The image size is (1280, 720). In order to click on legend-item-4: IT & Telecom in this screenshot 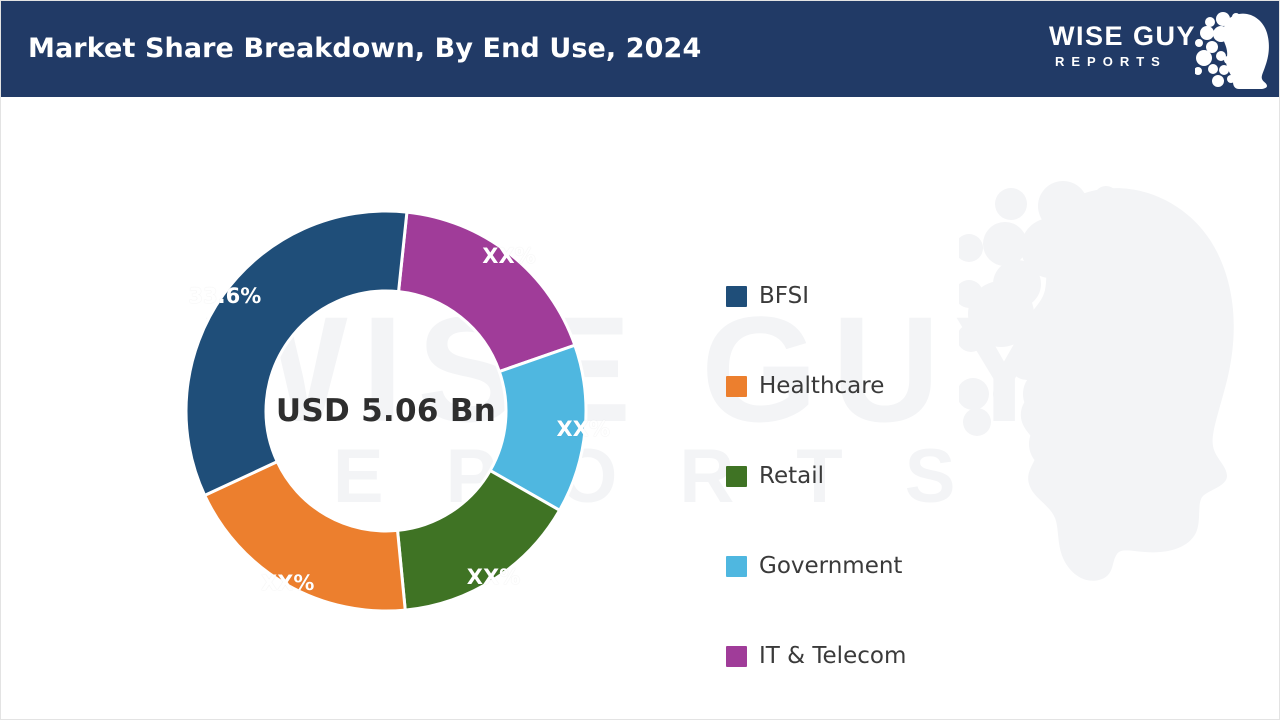, I will do `click(891, 656)`.